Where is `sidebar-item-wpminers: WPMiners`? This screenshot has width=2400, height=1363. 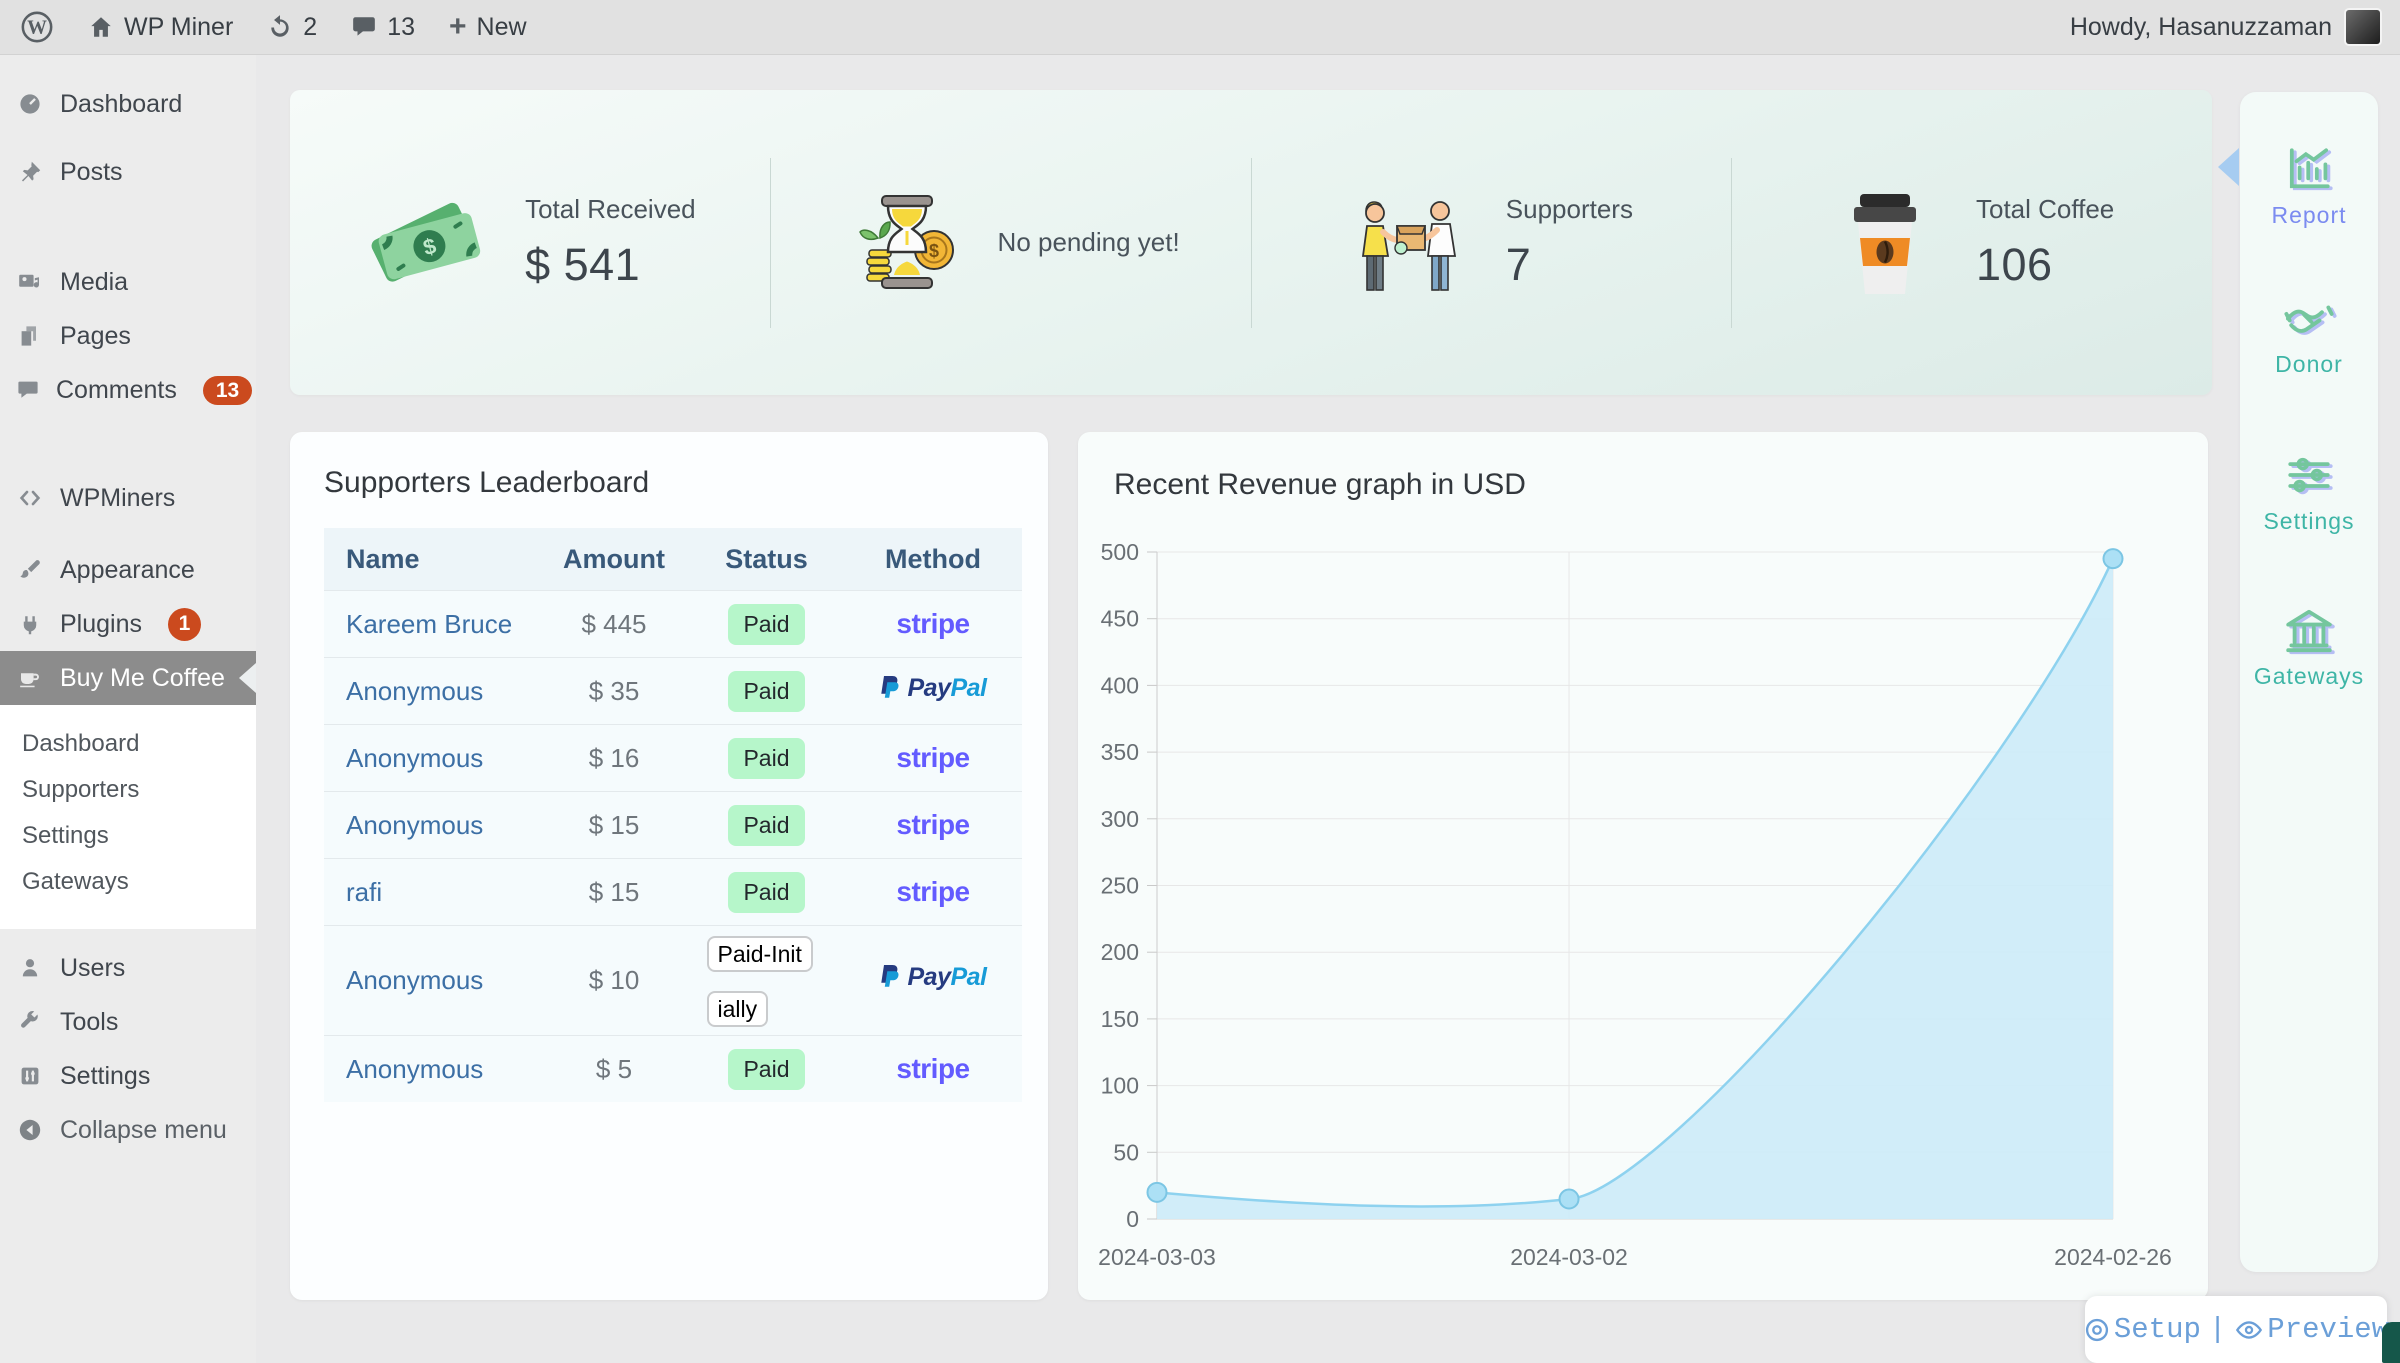
sidebar-item-wpminers: WPMiners is located at coordinates (128, 498).